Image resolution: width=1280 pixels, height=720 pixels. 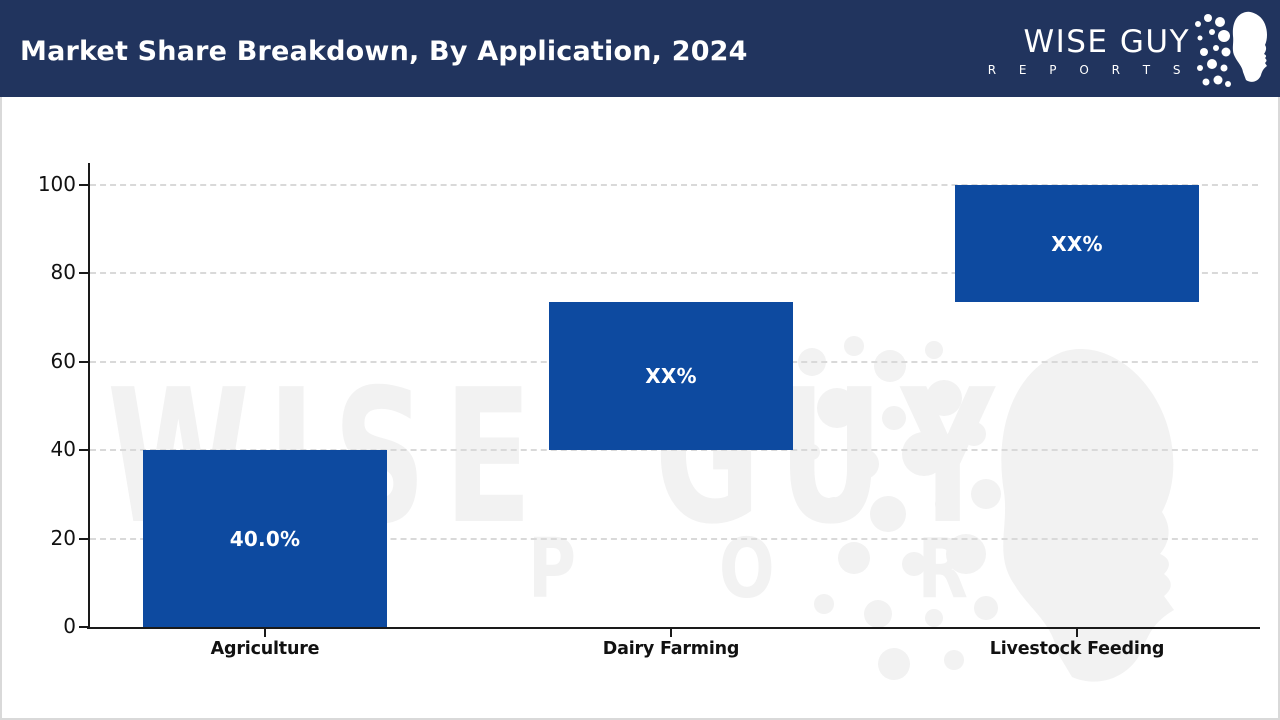 I want to click on bar-dairy-farming: XX%, so click(x=671, y=376).